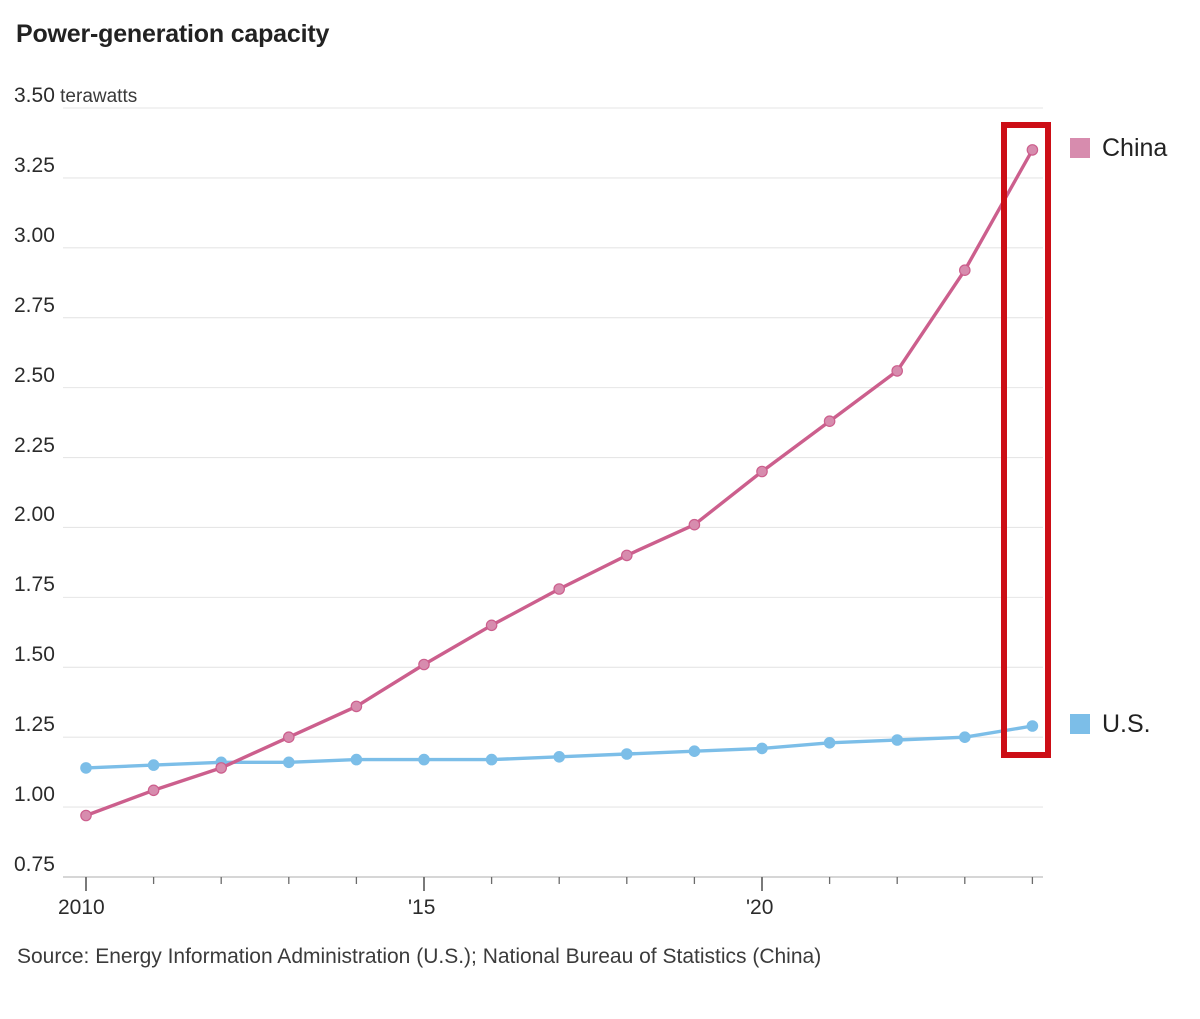 This screenshot has height=1019, width=1200. What do you see at coordinates (34, 655) in the screenshot?
I see `y-tick-label: 1.50` at bounding box center [34, 655].